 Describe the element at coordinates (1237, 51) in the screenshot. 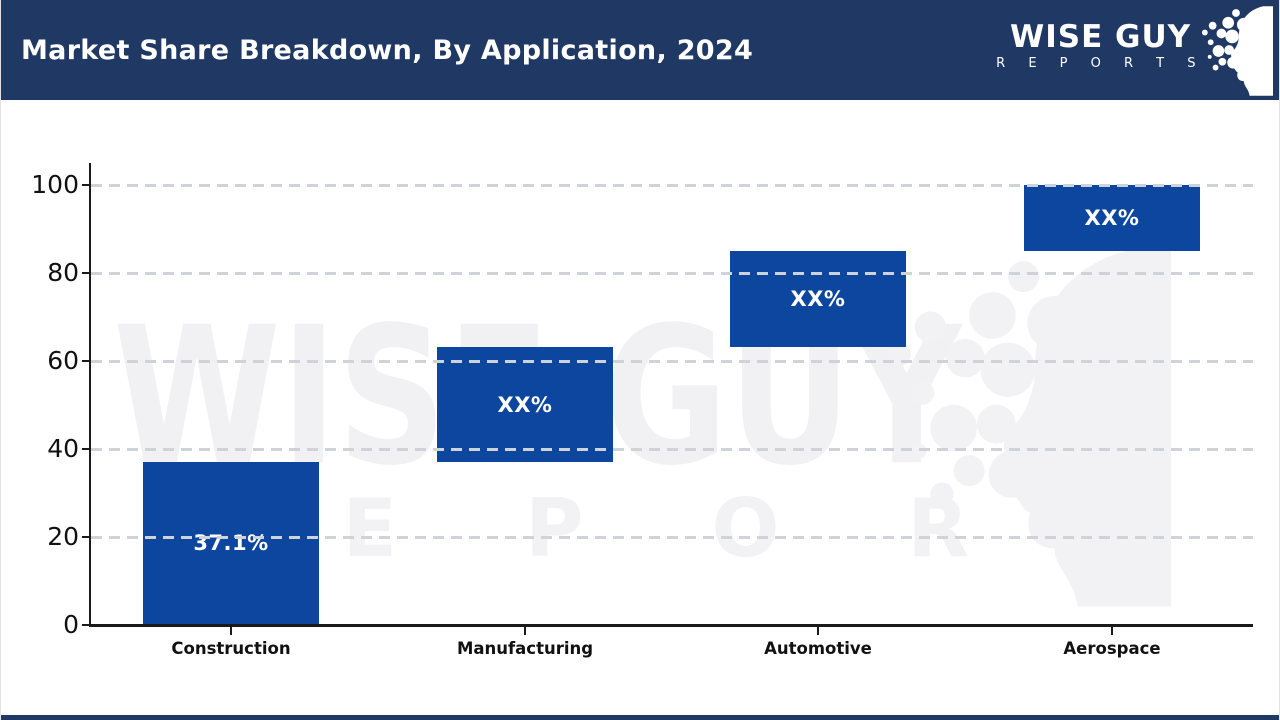

I see `logo-head-icon` at that location.